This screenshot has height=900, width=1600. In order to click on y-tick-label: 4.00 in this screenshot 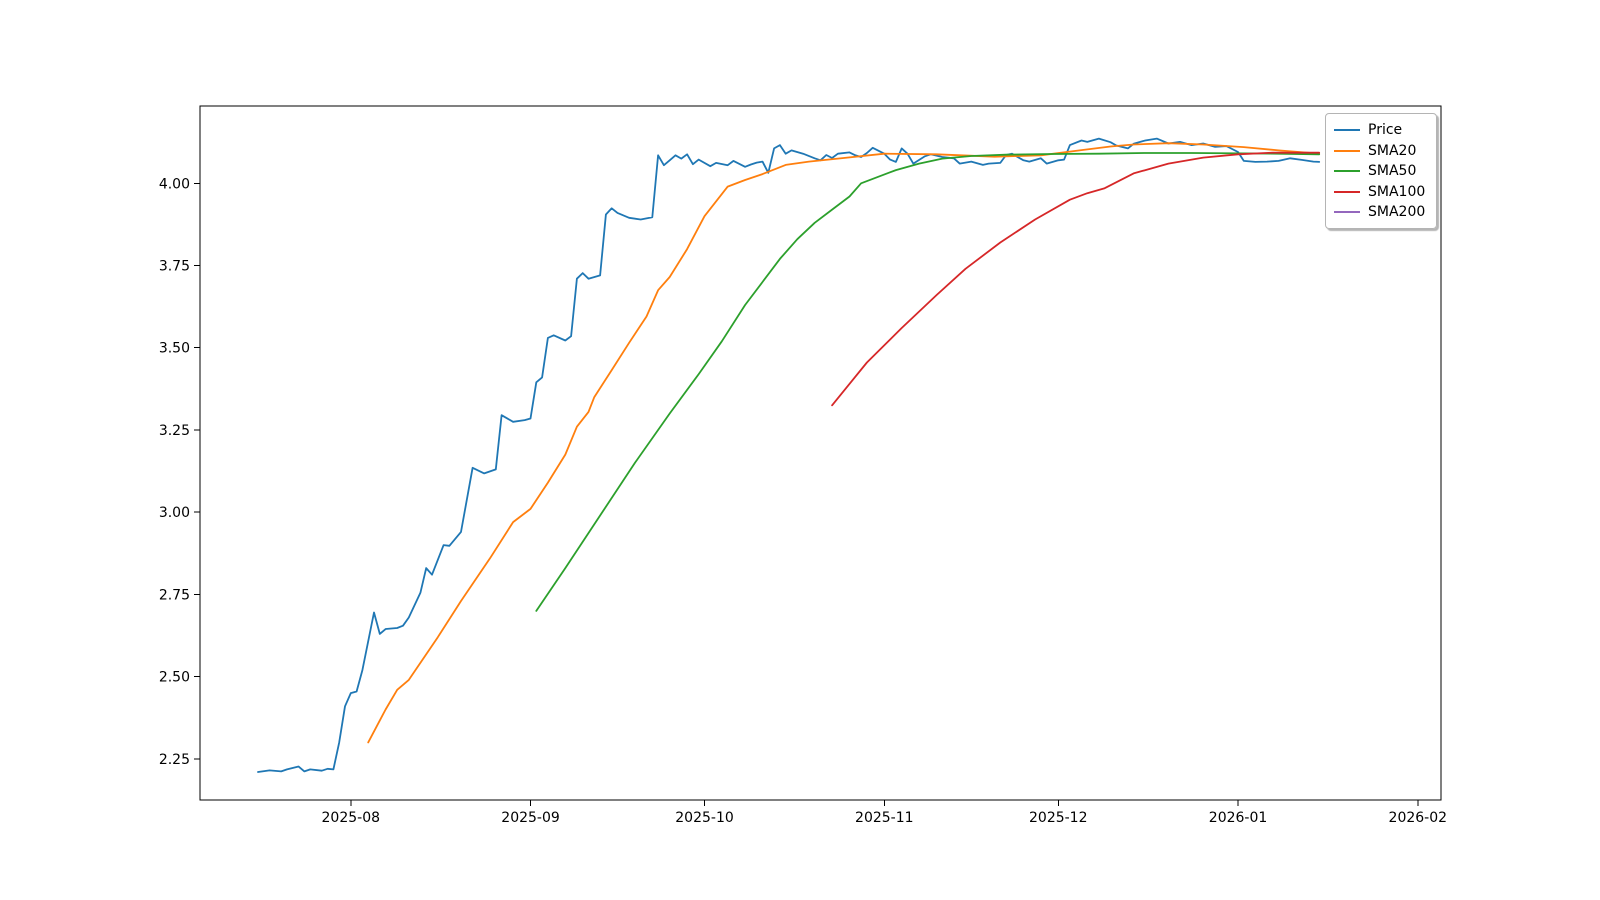, I will do `click(174, 184)`.